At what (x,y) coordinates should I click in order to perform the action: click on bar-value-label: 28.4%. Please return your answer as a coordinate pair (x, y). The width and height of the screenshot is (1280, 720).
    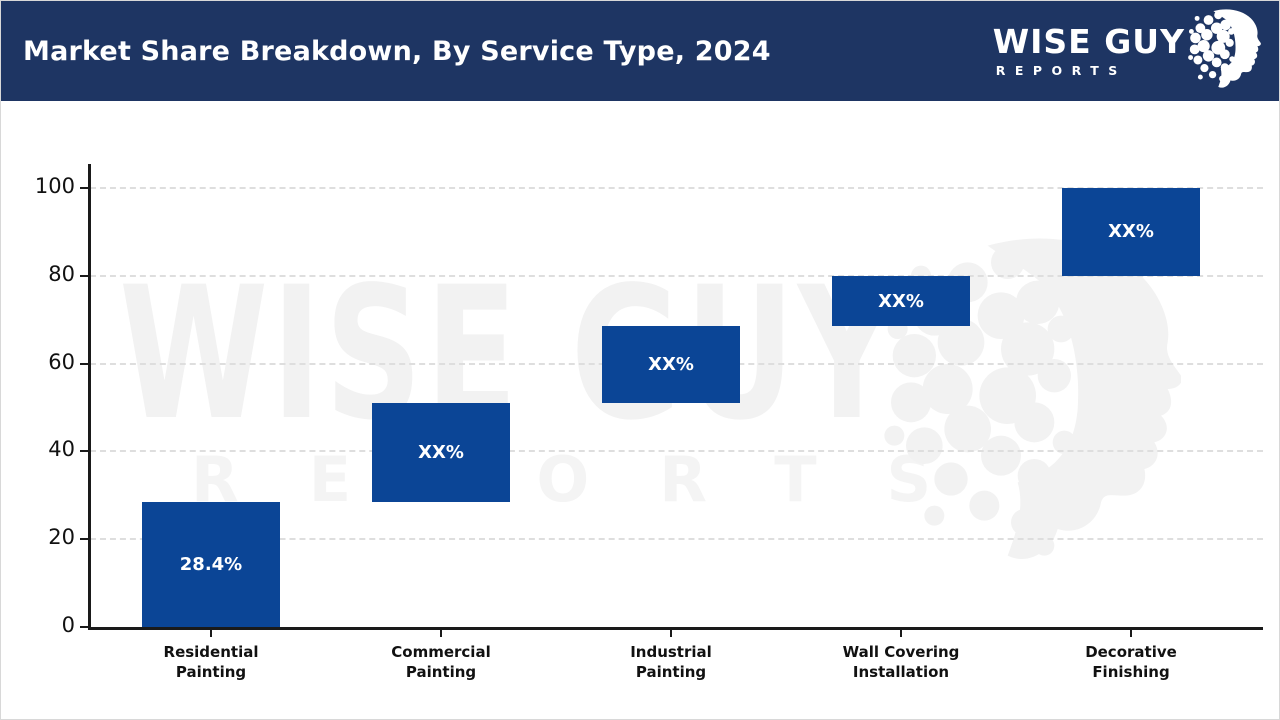
    Looking at the image, I should click on (211, 565).